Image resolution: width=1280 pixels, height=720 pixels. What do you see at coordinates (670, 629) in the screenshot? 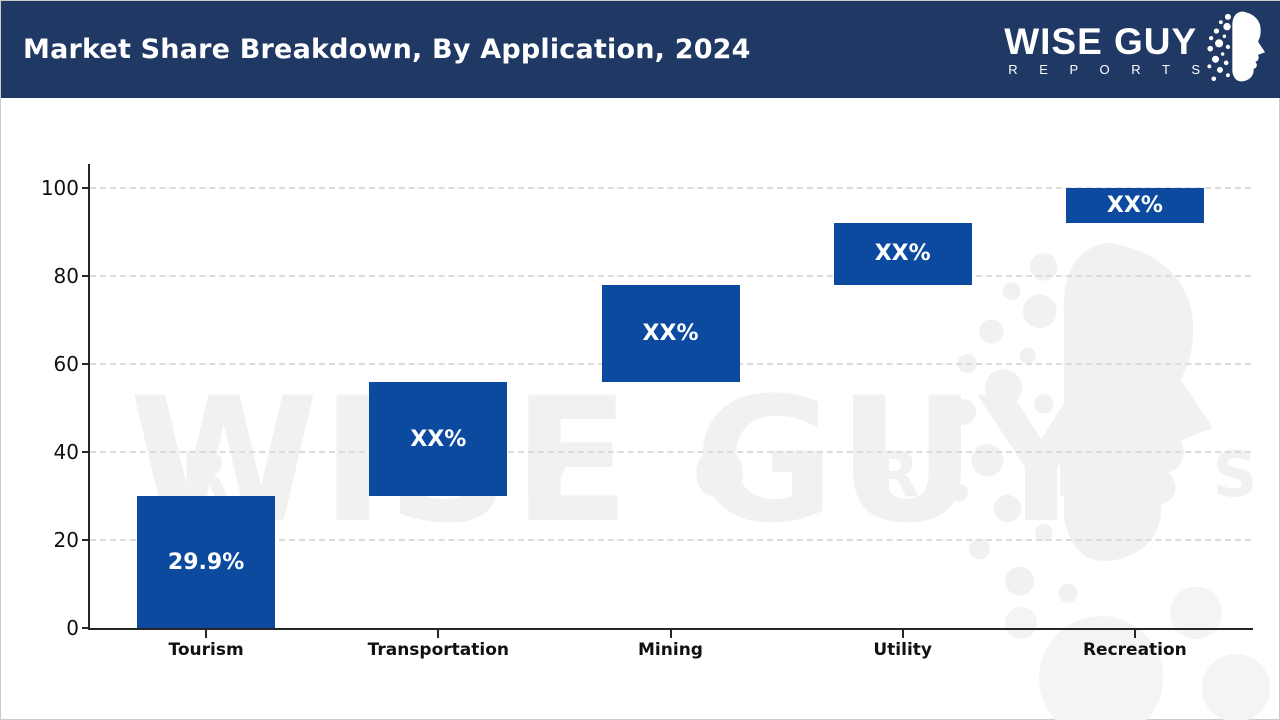
I see `x-axis-line` at bounding box center [670, 629].